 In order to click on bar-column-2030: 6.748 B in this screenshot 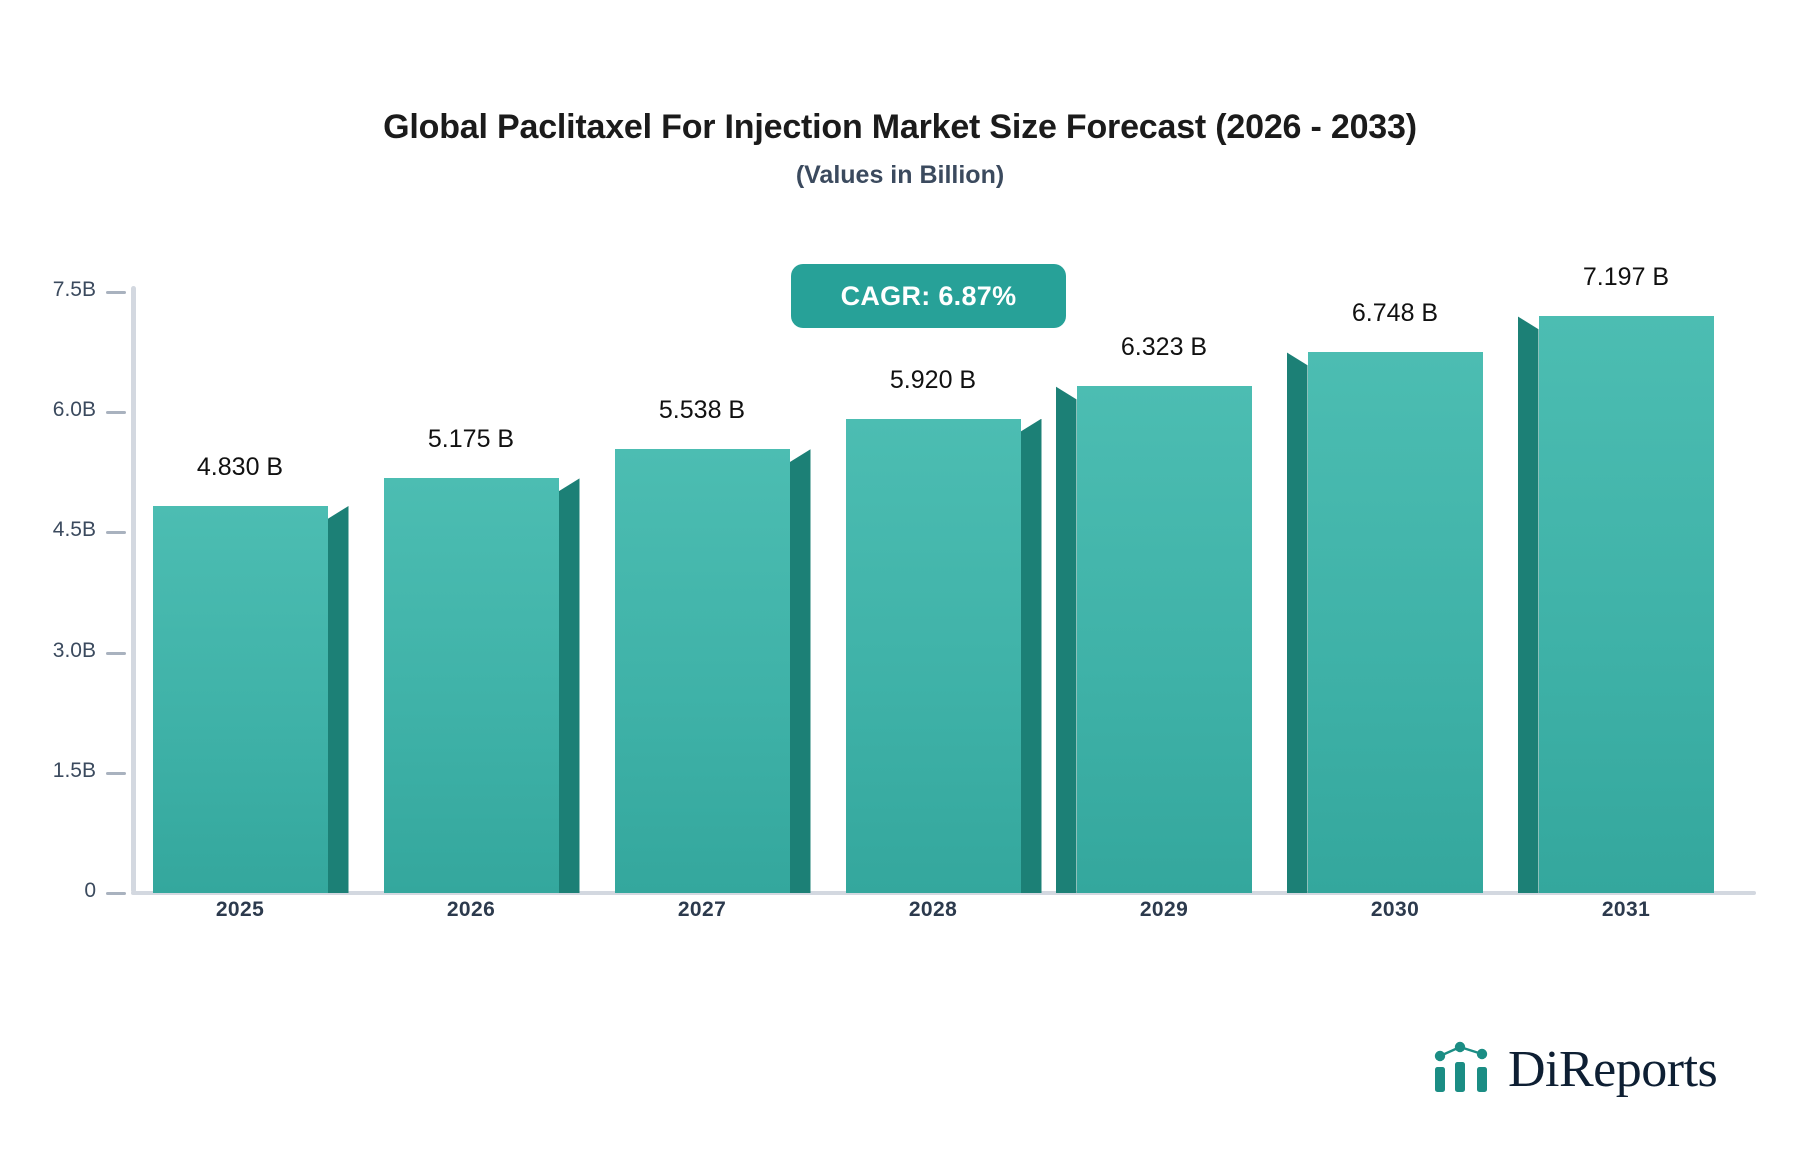, I will do `click(1384, 596)`.